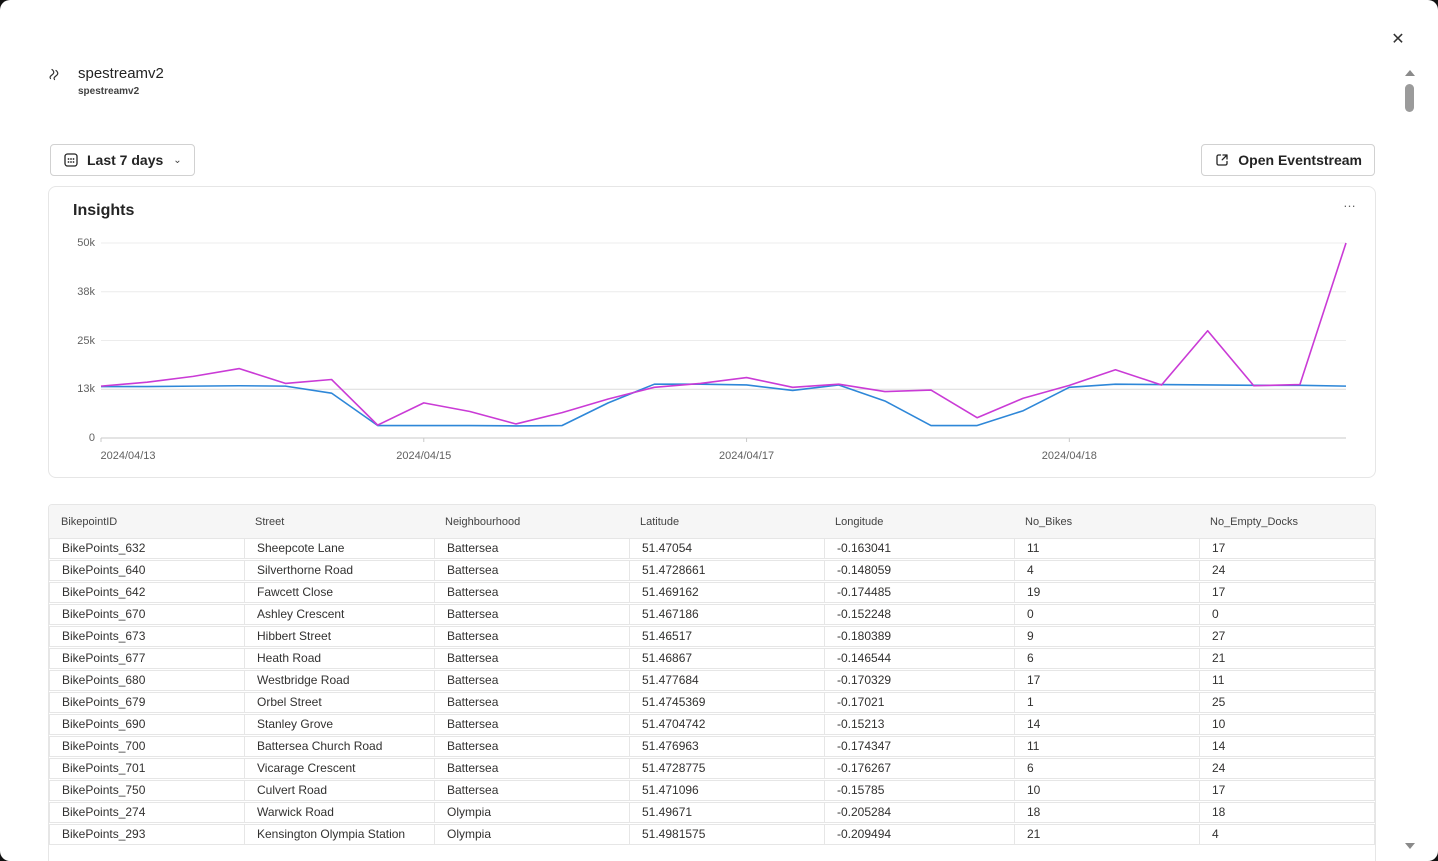 Image resolution: width=1438 pixels, height=861 pixels. Describe the element at coordinates (919, 592) in the screenshot. I see `table-cell: -0.174485` at that location.